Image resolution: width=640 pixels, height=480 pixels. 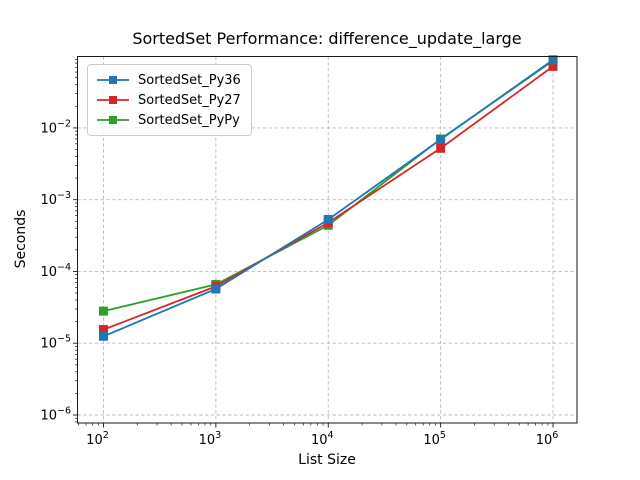 I want to click on legend-entry: SortedSet_Py36, so click(x=169, y=80).